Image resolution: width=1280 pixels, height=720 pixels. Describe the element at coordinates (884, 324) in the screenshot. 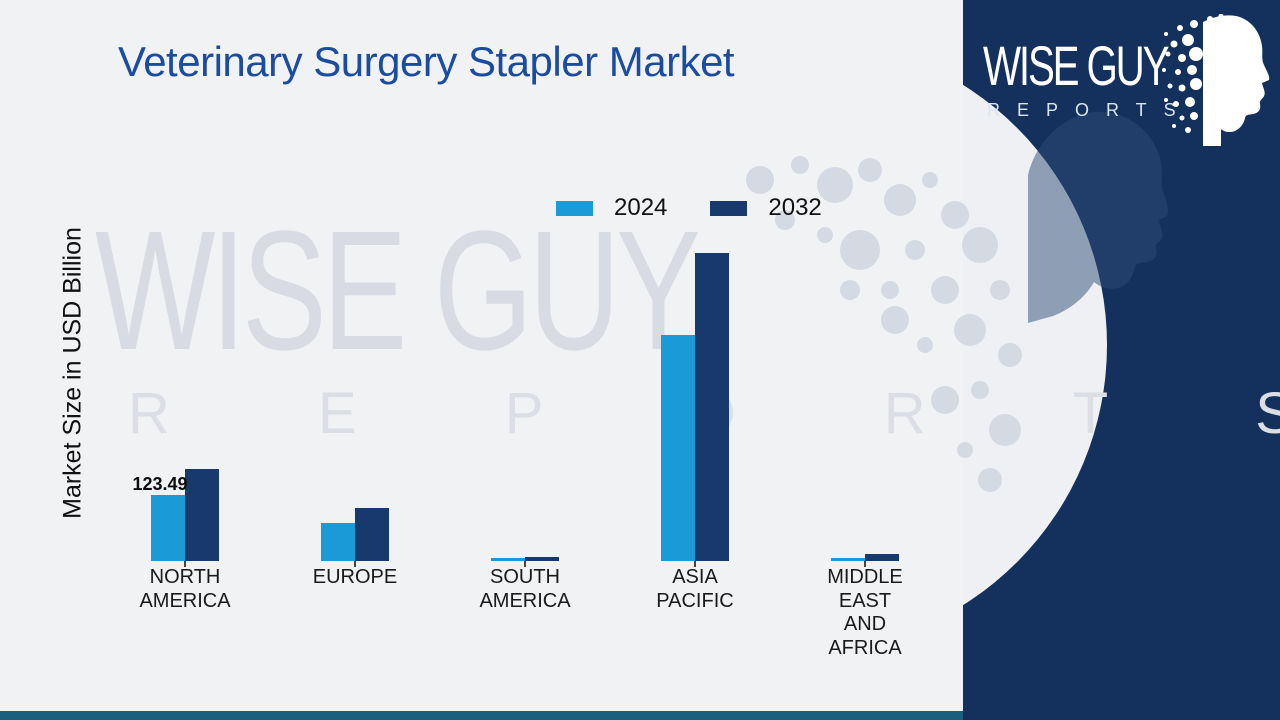

I see `watermark-dots-face-icon` at that location.